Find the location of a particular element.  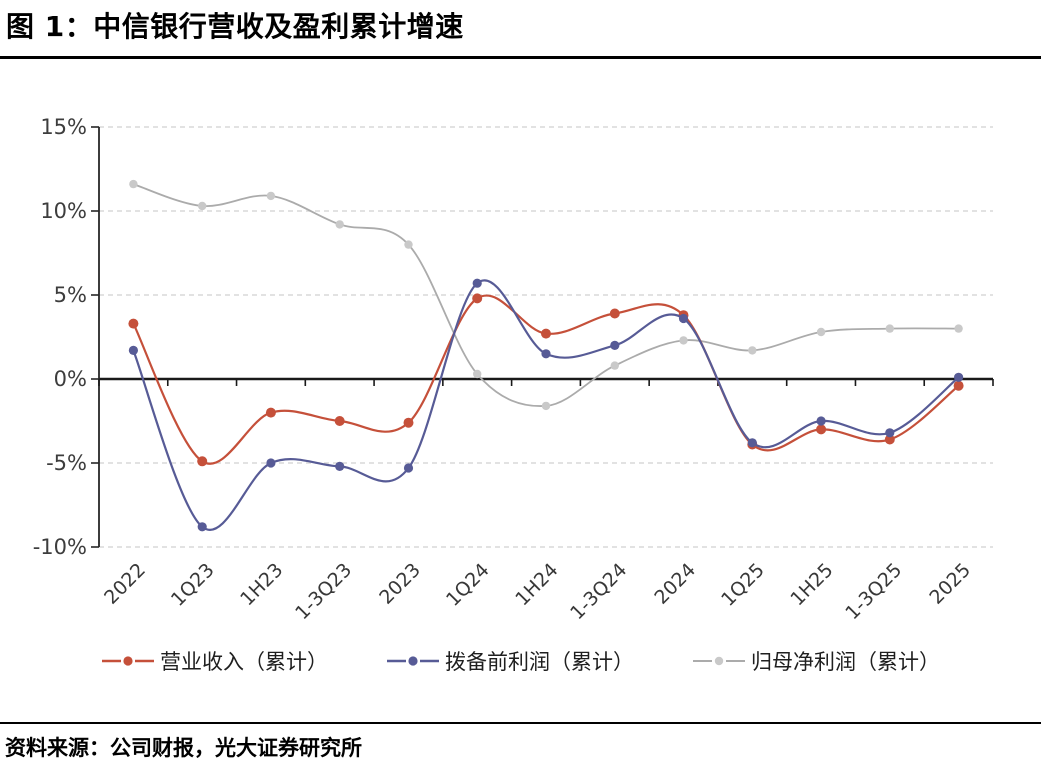

y-tick-label: -5% is located at coordinates (66, 463).